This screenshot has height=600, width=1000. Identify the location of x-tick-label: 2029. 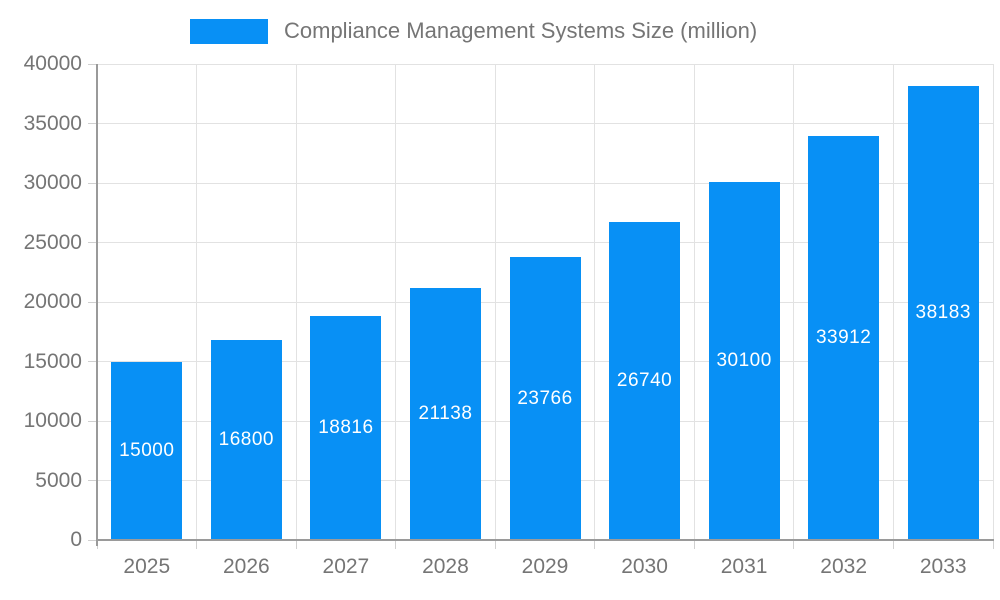
(545, 566).